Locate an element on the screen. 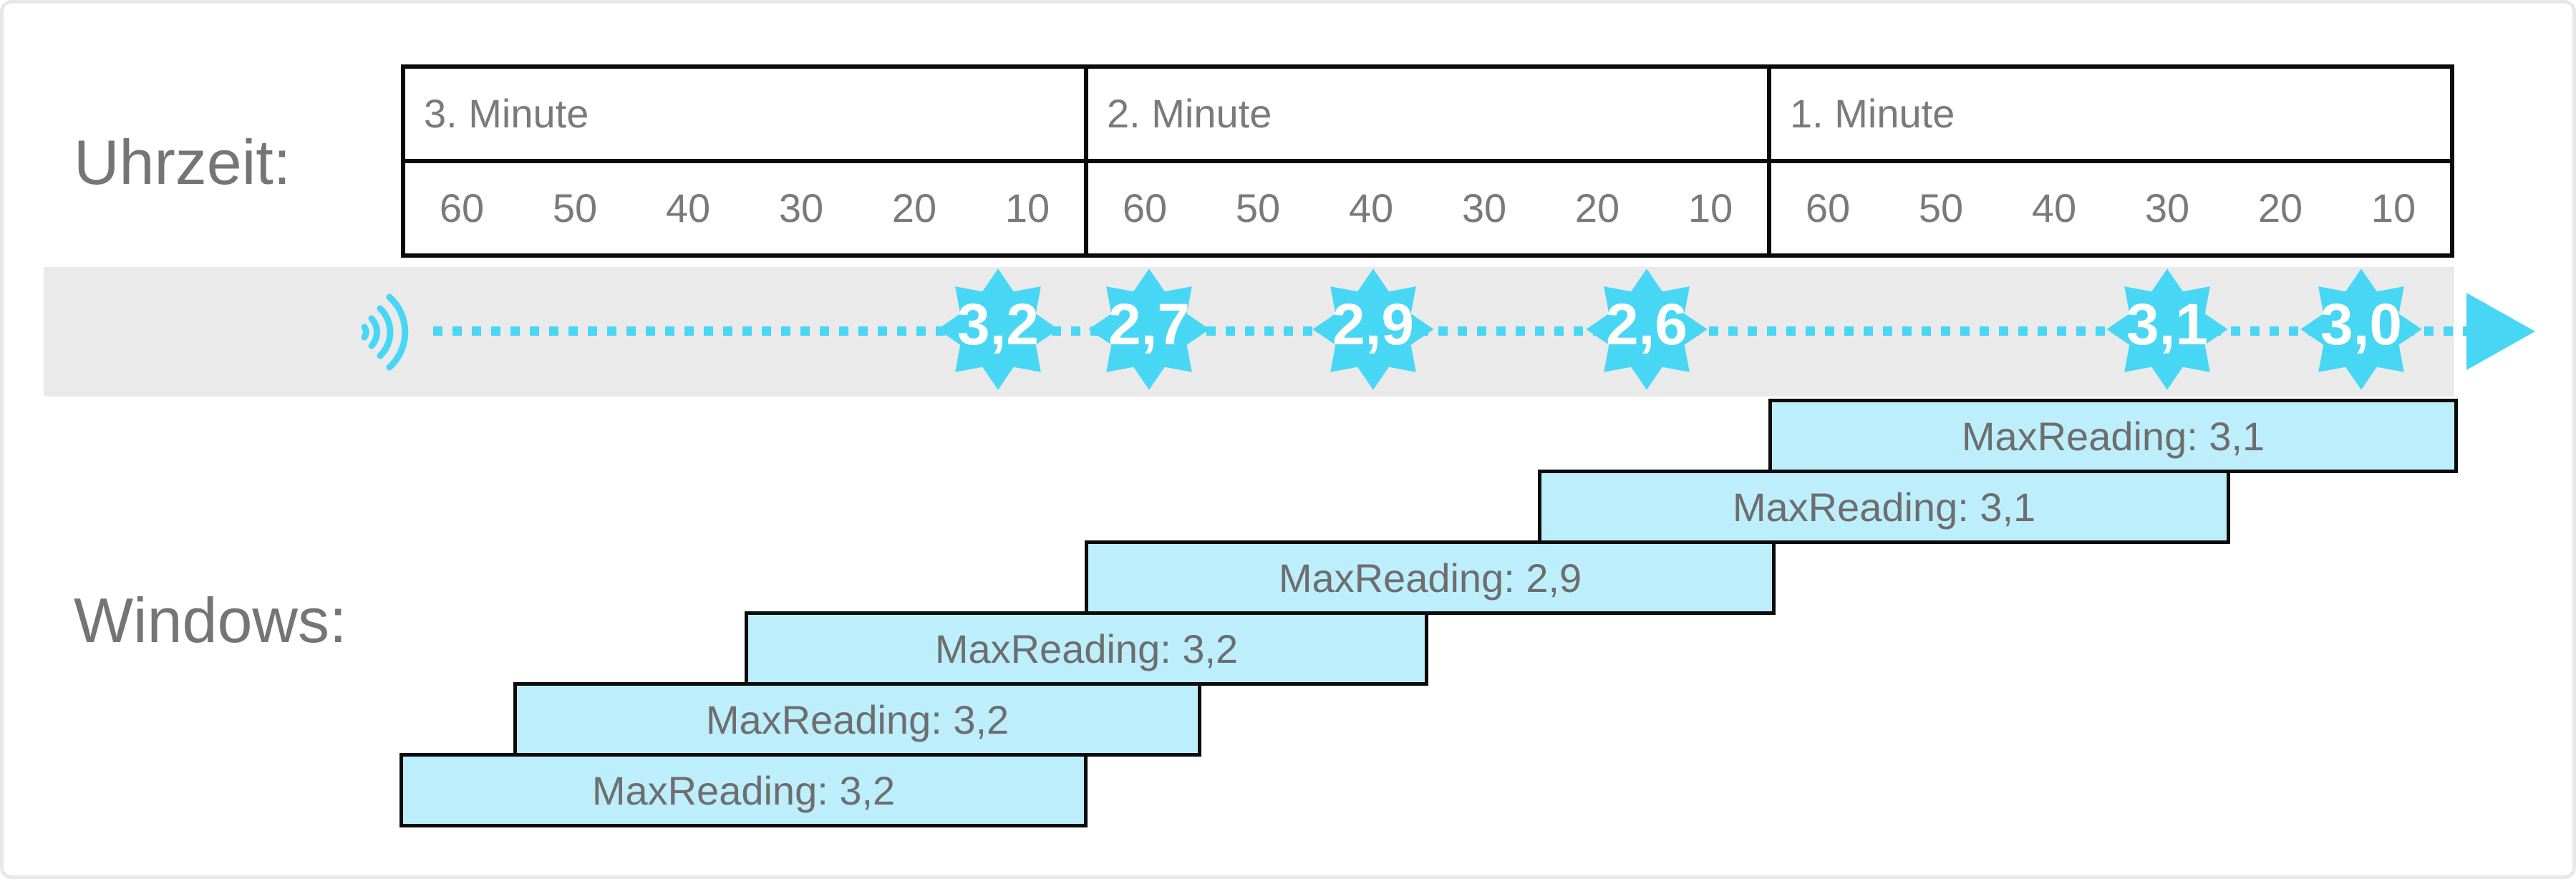 The height and width of the screenshot is (879, 2576). timeline-segment-1: 1. Minute 60 50 40 30 20 10 is located at coordinates (2109, 161).